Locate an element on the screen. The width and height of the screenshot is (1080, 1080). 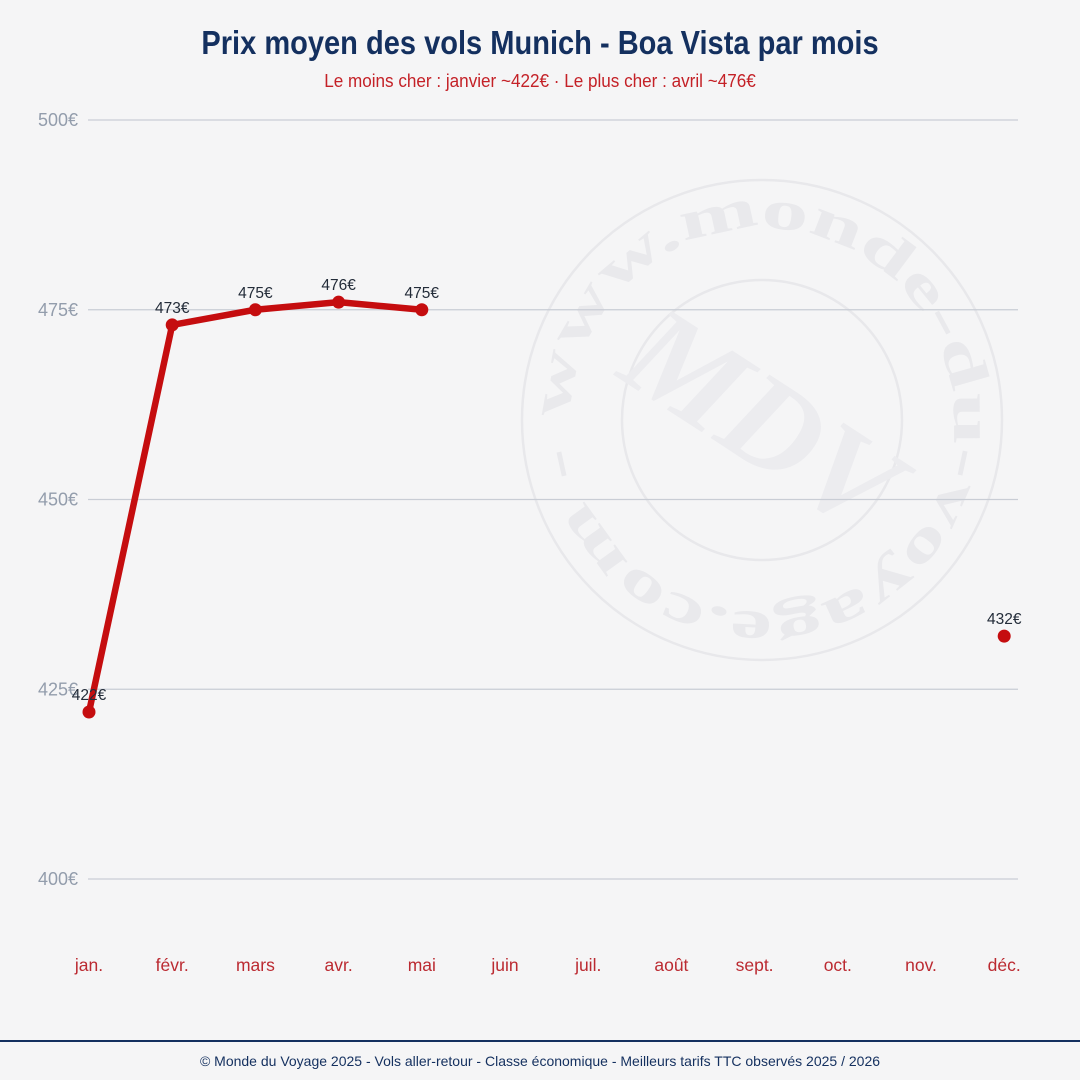
ytick-label: 425€ is located at coordinates (58, 689).